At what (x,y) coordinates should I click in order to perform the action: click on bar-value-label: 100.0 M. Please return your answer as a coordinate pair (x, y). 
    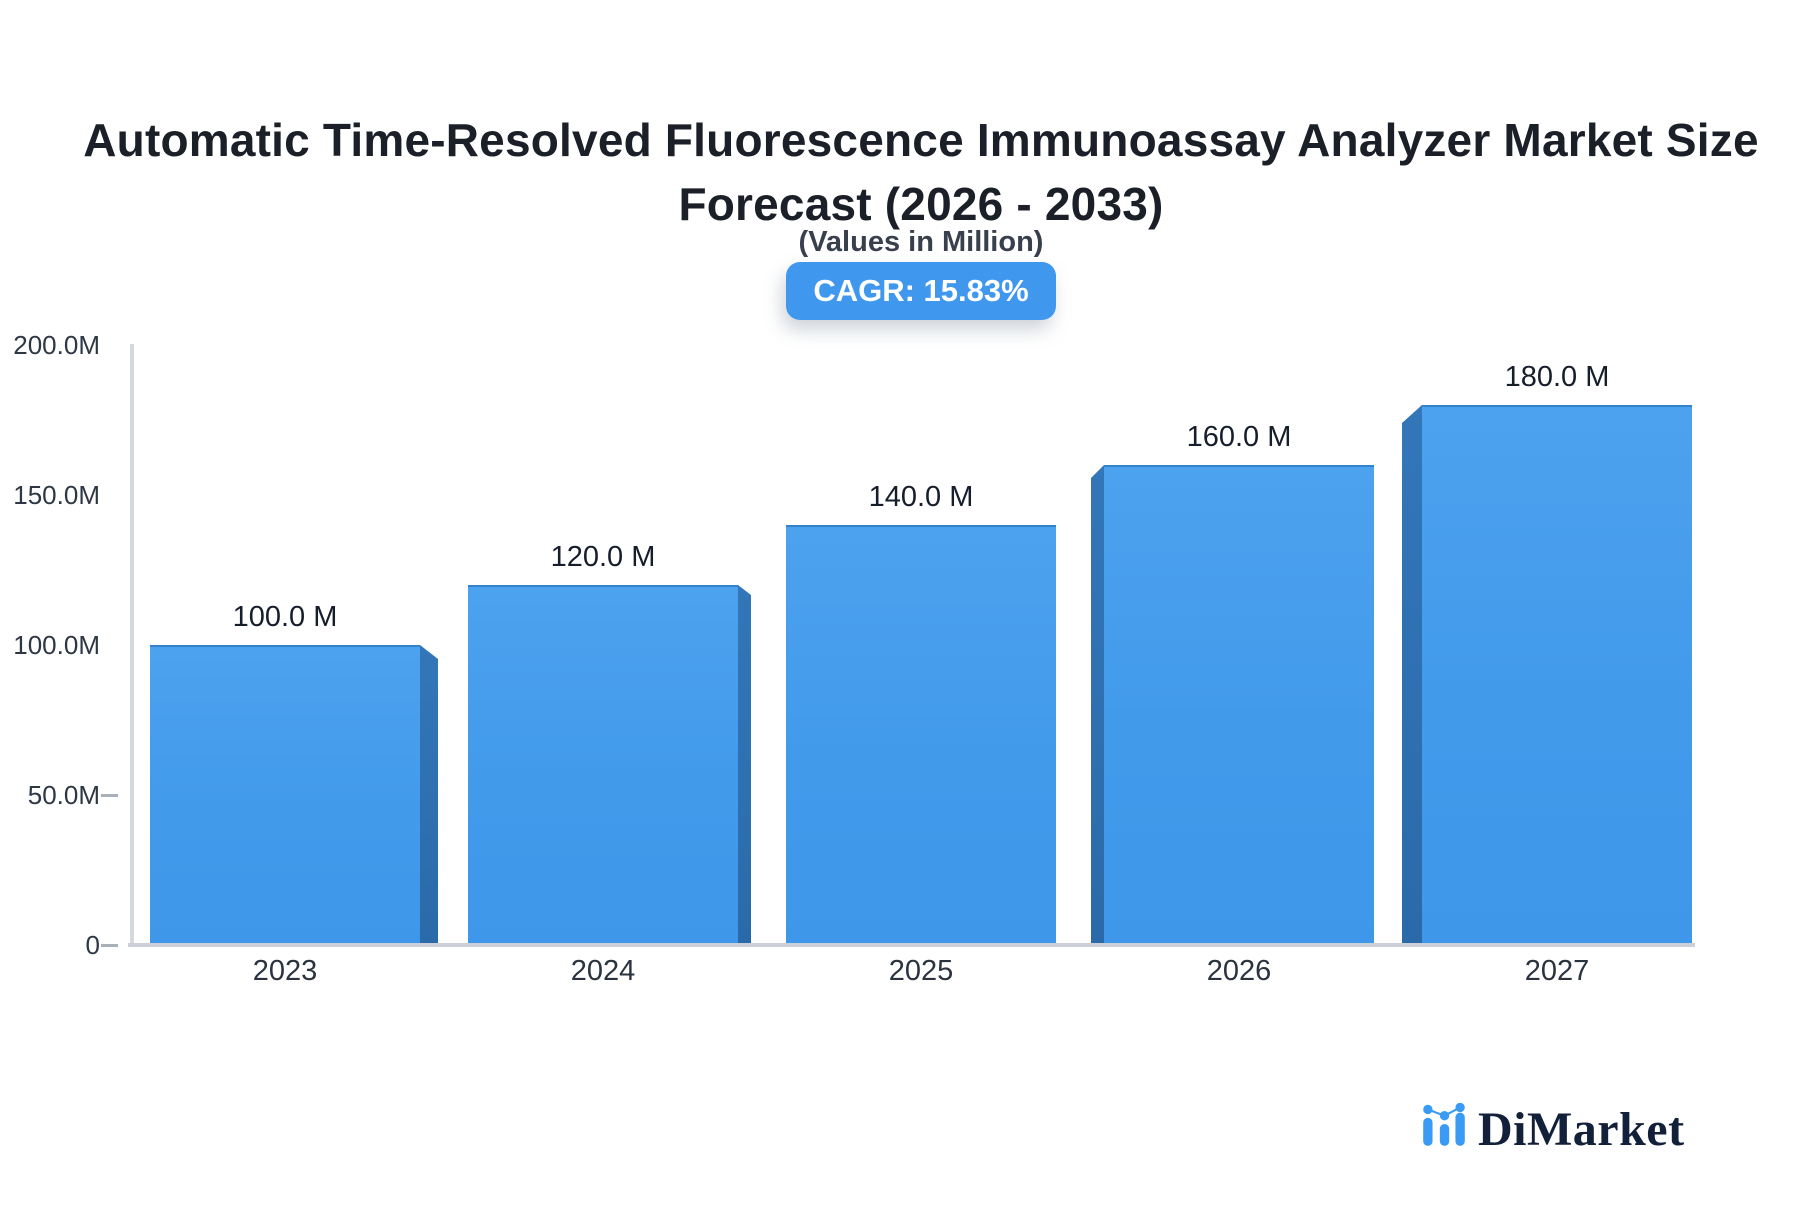
    Looking at the image, I should click on (285, 617).